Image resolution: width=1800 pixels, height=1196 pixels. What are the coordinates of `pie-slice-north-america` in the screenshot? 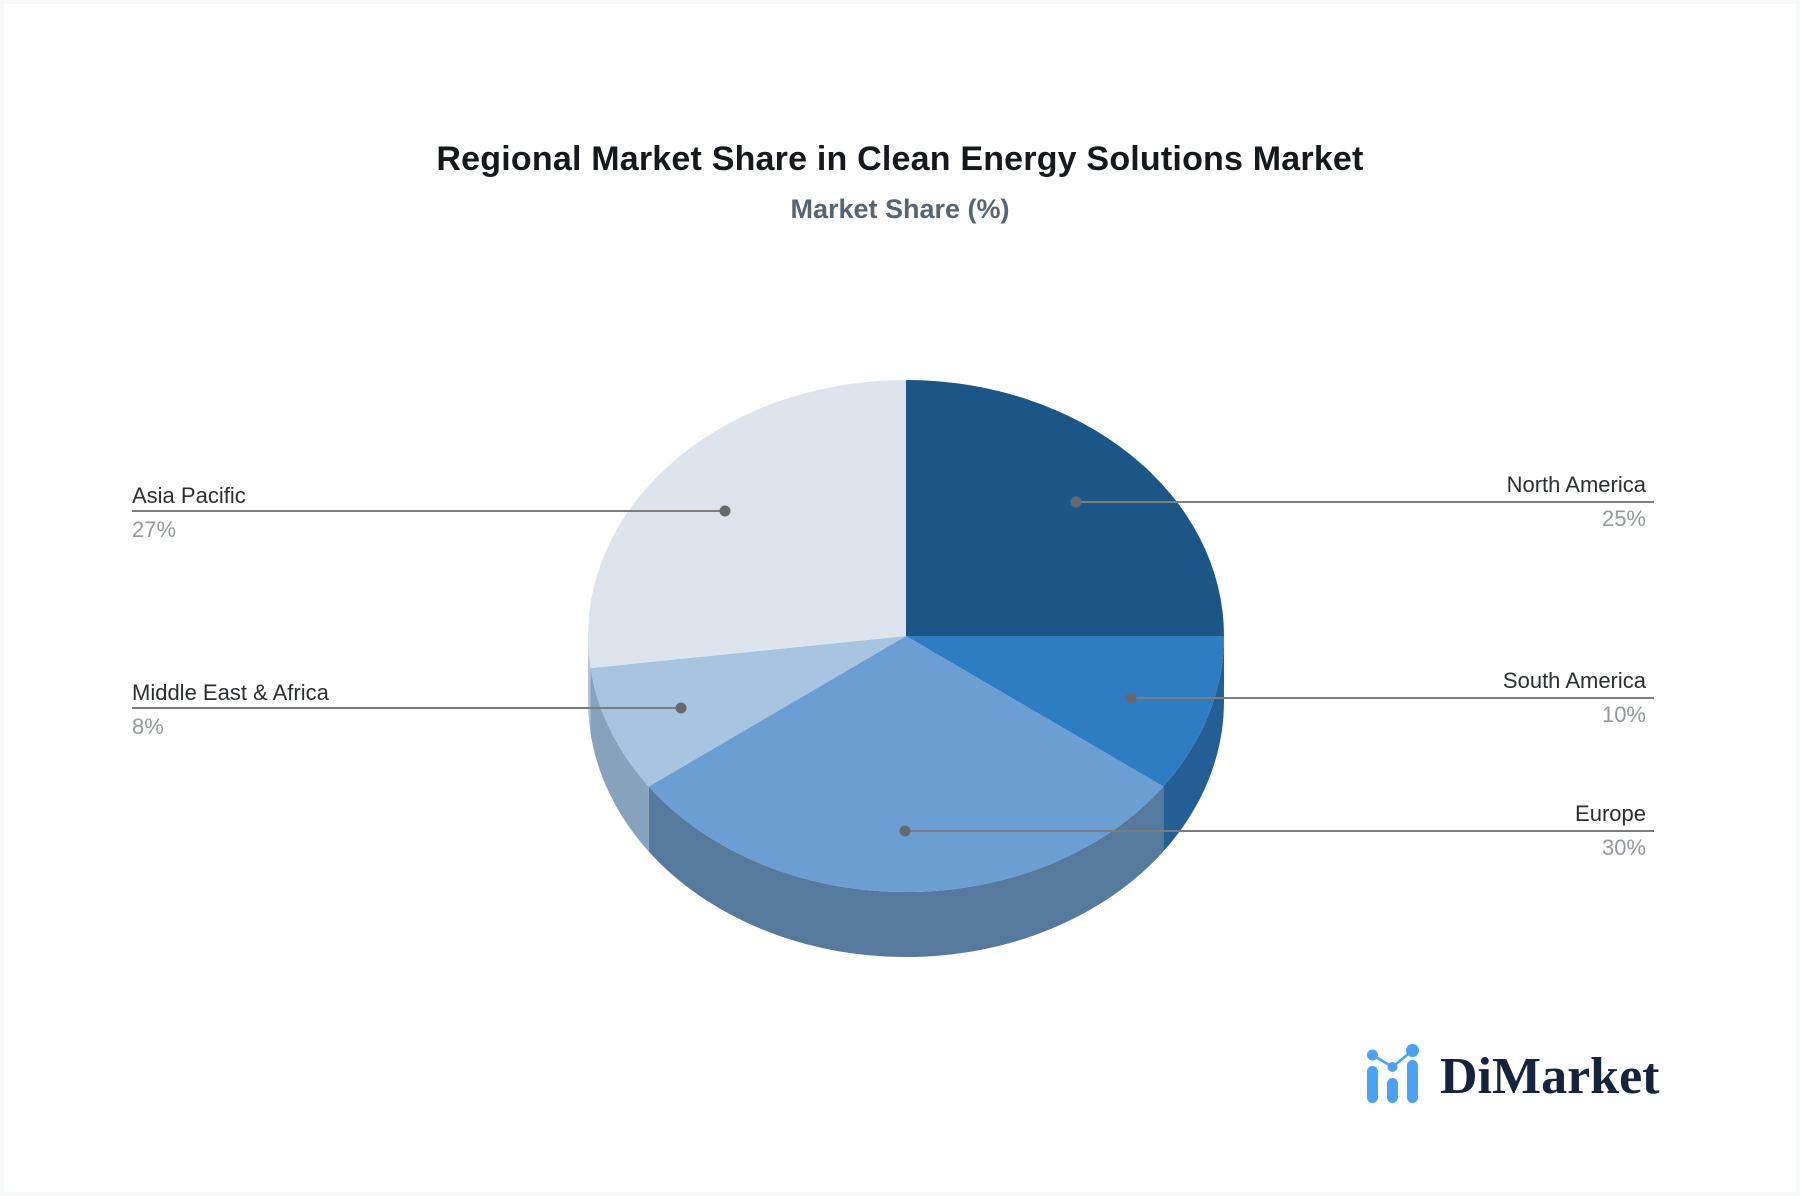 It's located at (1065, 508).